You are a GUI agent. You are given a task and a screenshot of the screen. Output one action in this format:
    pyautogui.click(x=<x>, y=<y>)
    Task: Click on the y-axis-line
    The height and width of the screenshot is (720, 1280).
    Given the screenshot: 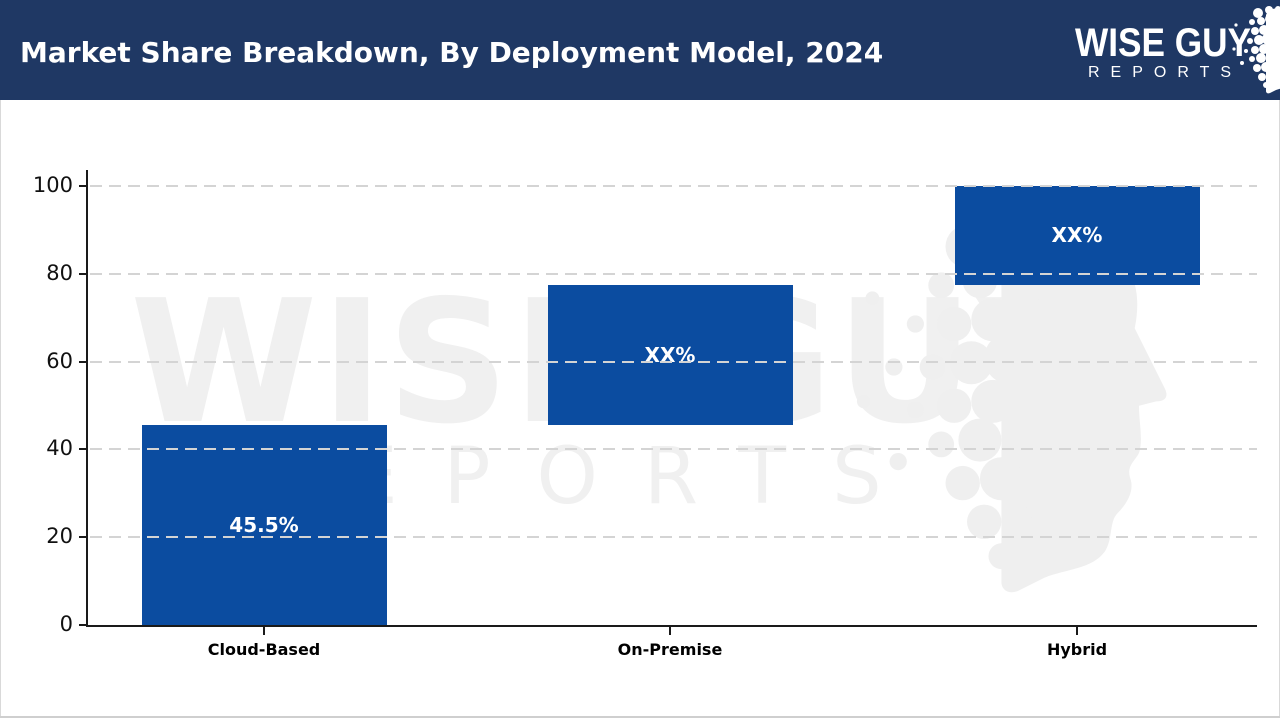 What is the action you would take?
    pyautogui.click(x=87, y=398)
    